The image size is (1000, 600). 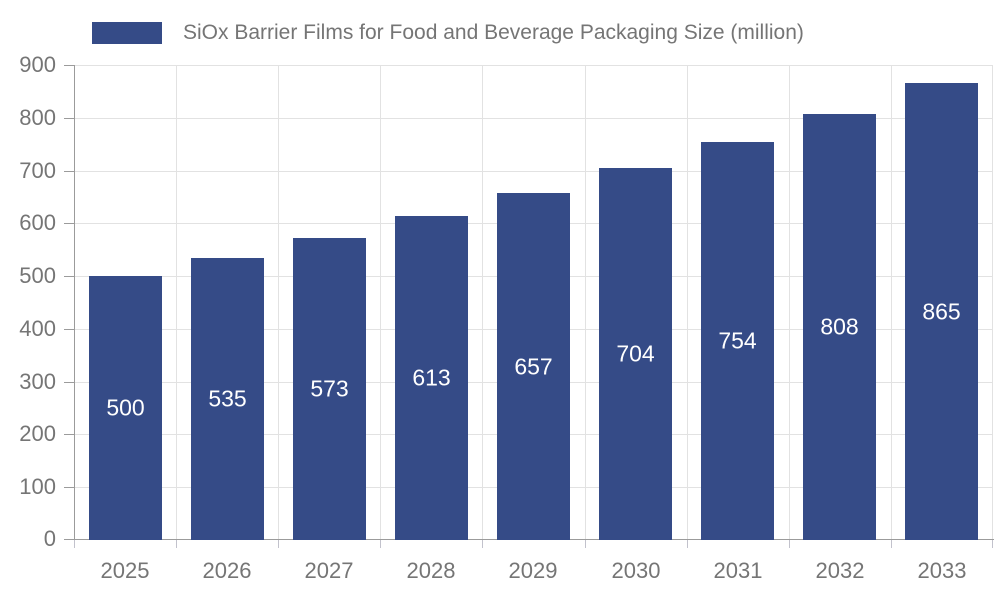 What do you see at coordinates (49, 538) in the screenshot?
I see `y-tick-label: 0` at bounding box center [49, 538].